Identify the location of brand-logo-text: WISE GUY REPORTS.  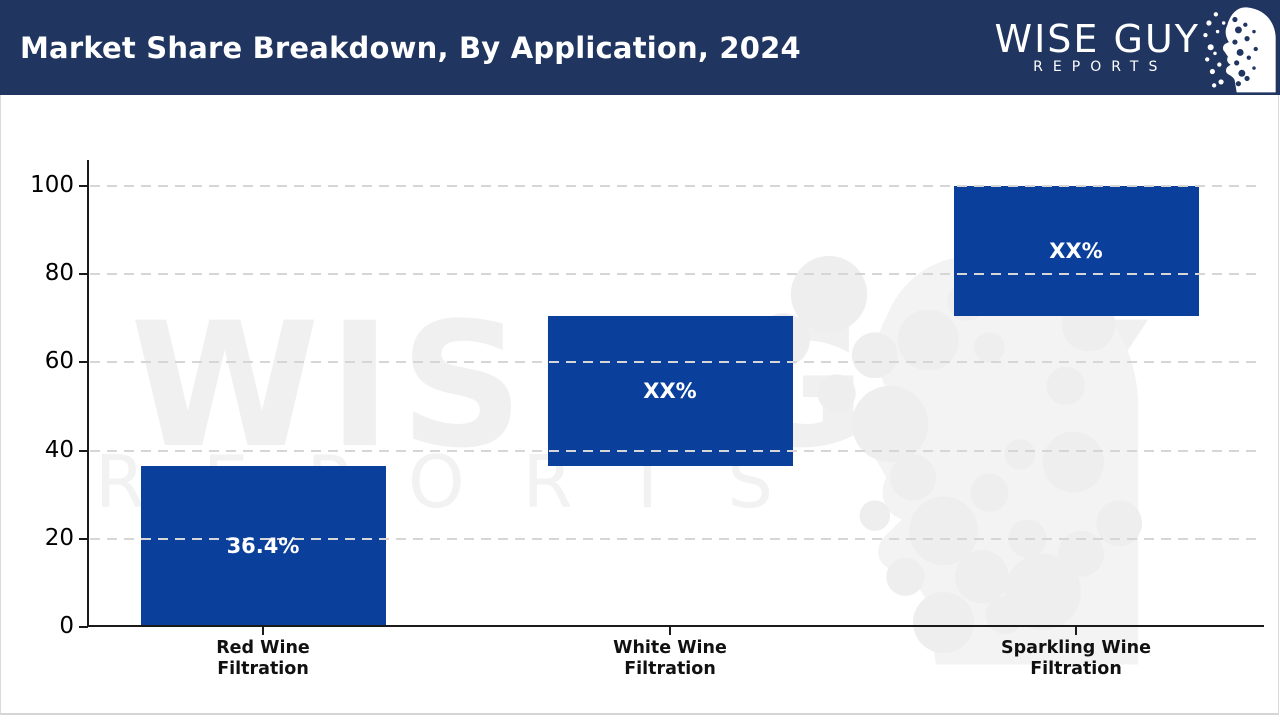
(1097, 47).